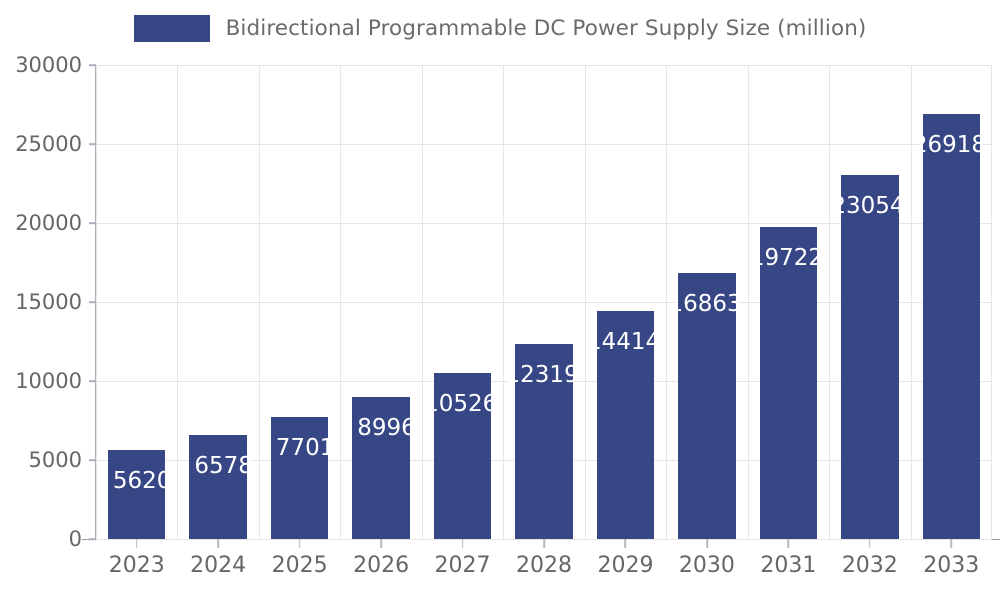  What do you see at coordinates (381, 467) in the screenshot?
I see `bar-2026` at bounding box center [381, 467].